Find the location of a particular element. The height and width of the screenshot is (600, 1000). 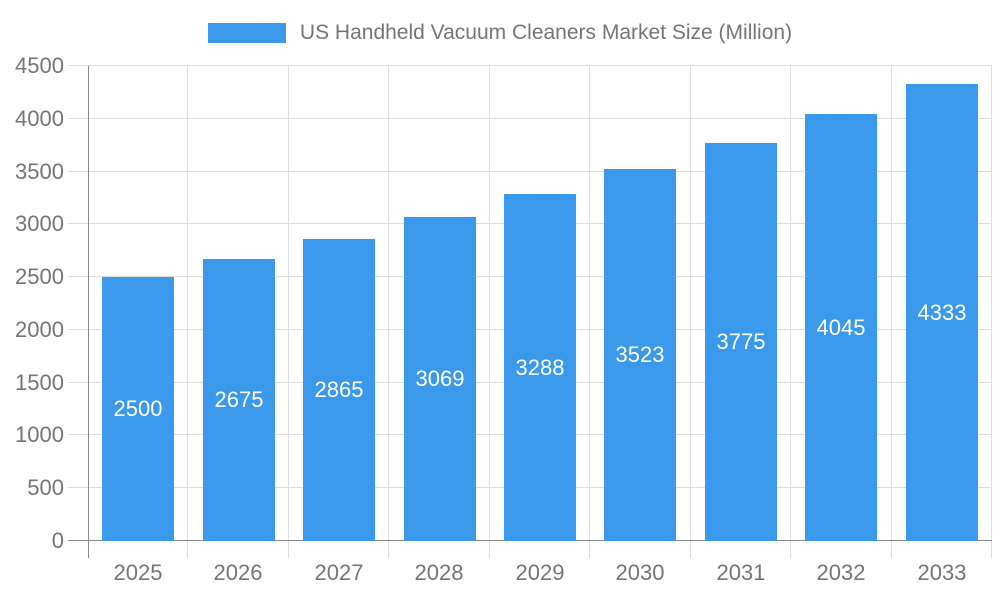

x-tick-label-2032: 2032 is located at coordinates (841, 572).